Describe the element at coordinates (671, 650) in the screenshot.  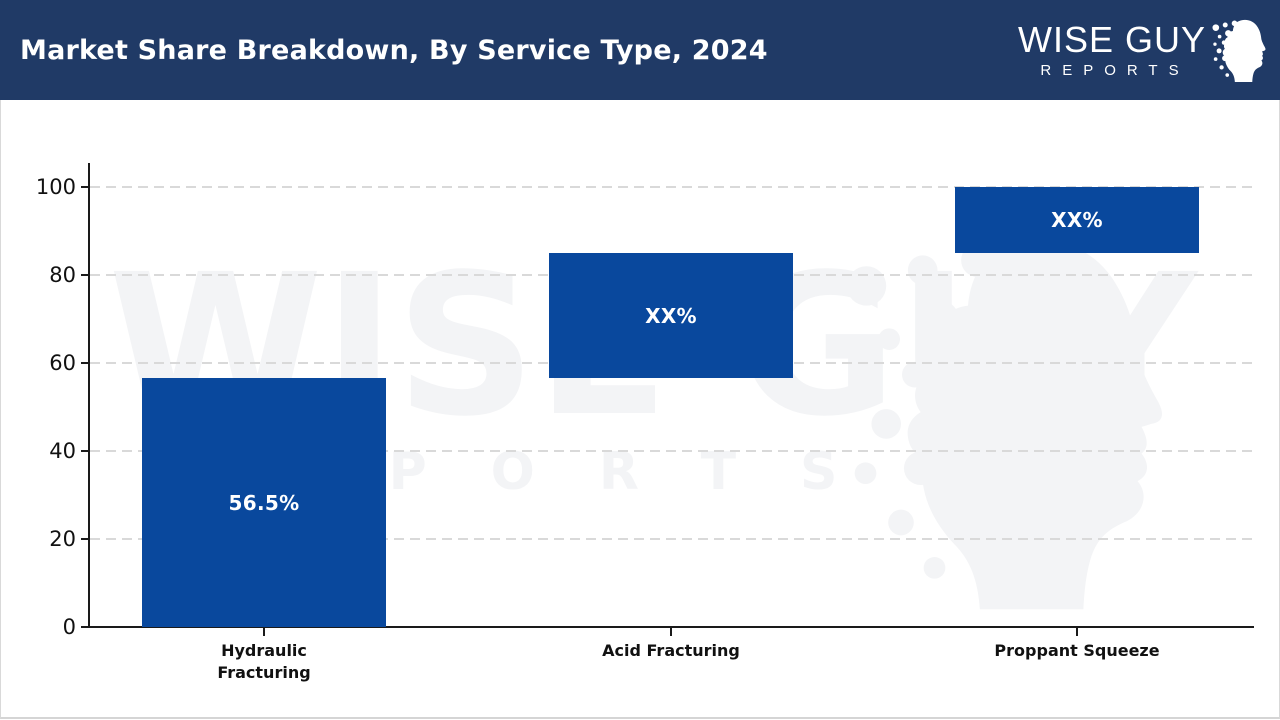
I see `x-category-label: Acid Fracturing` at that location.